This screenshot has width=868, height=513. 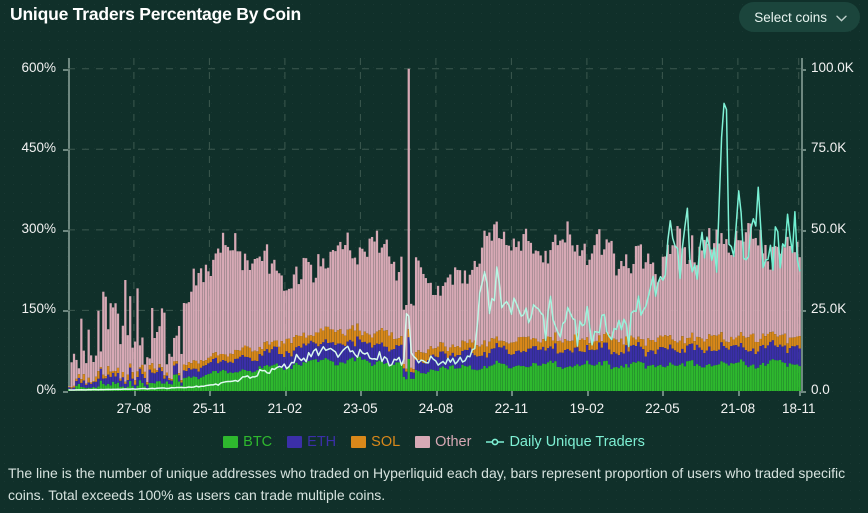 What do you see at coordinates (155, 14) in the screenshot?
I see `page-title: Unique Traders Percentage By Coin` at bounding box center [155, 14].